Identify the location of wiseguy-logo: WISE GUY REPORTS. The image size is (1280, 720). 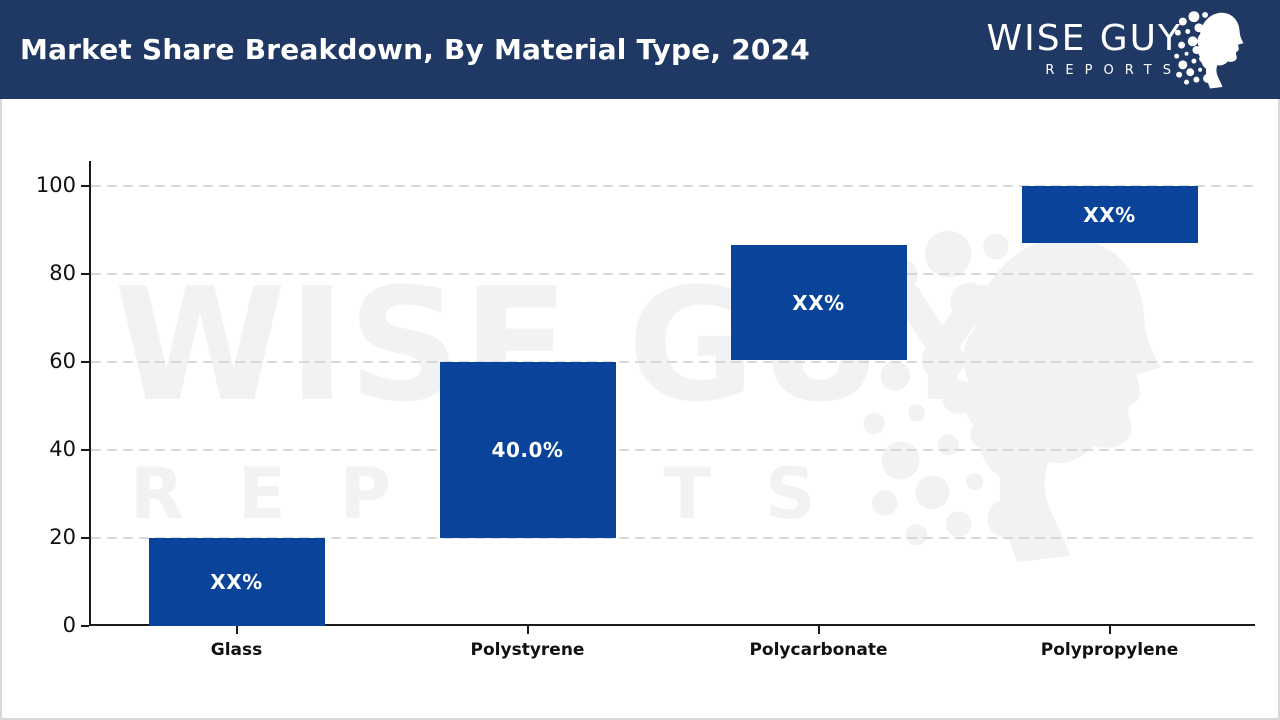
(1121, 50).